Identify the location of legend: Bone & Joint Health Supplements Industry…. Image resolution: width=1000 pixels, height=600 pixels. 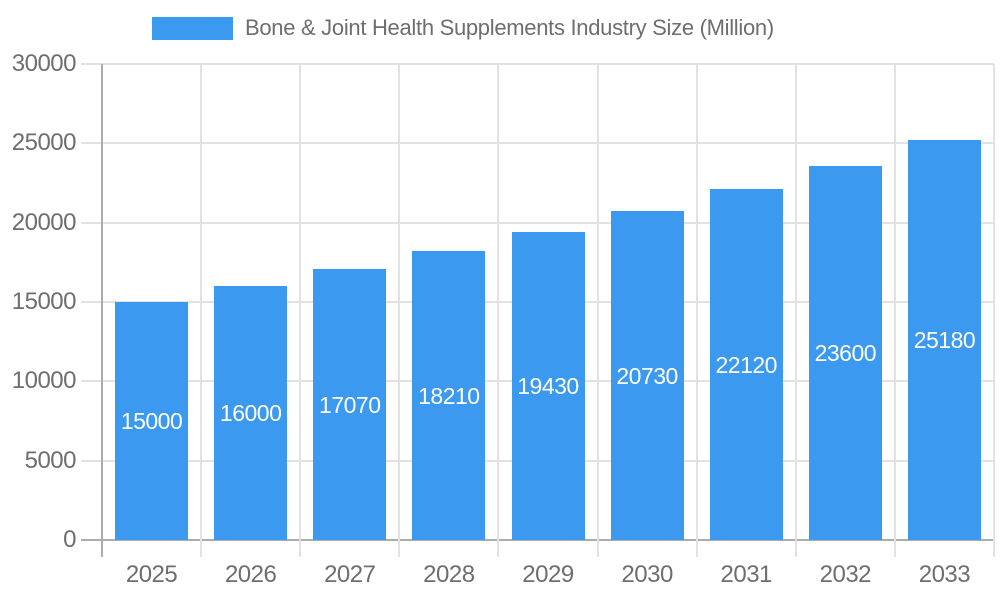
(463, 28).